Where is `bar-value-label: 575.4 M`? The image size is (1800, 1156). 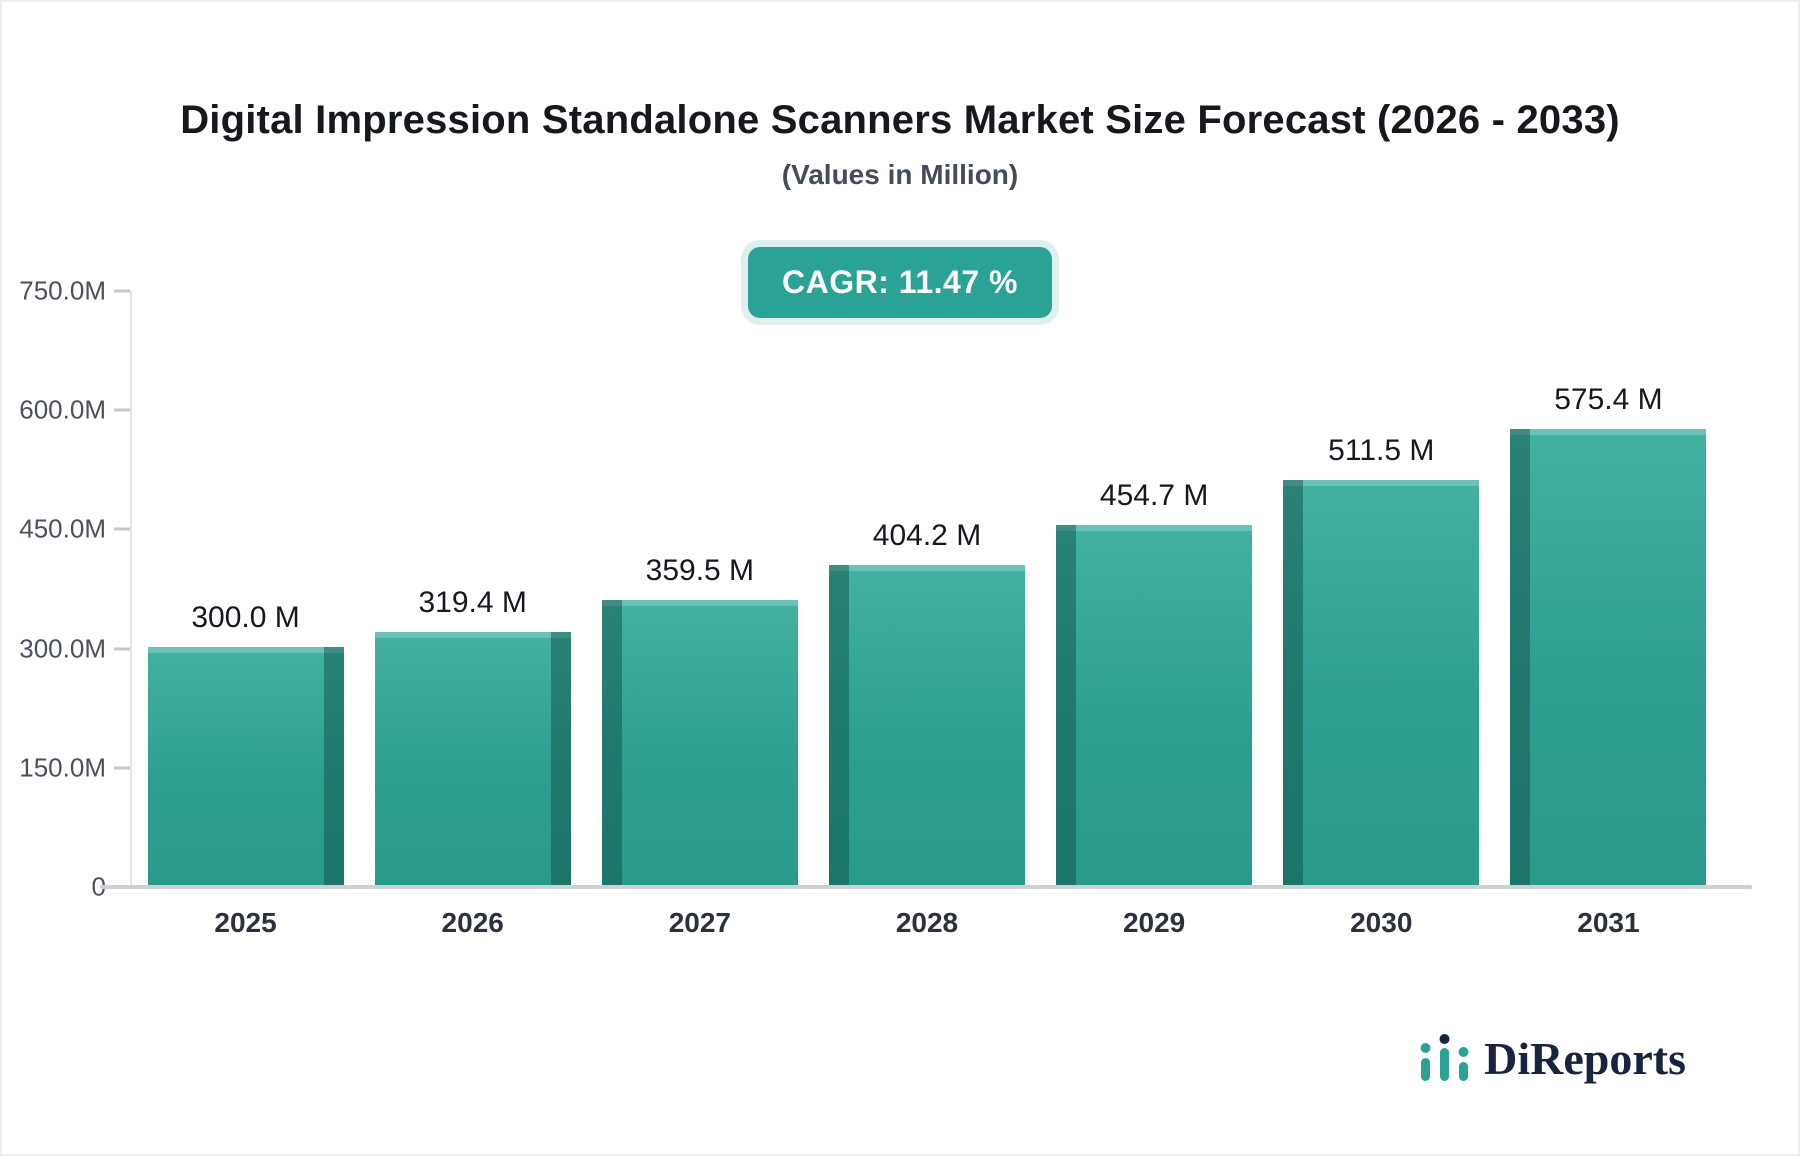 bar-value-label: 575.4 M is located at coordinates (1608, 400).